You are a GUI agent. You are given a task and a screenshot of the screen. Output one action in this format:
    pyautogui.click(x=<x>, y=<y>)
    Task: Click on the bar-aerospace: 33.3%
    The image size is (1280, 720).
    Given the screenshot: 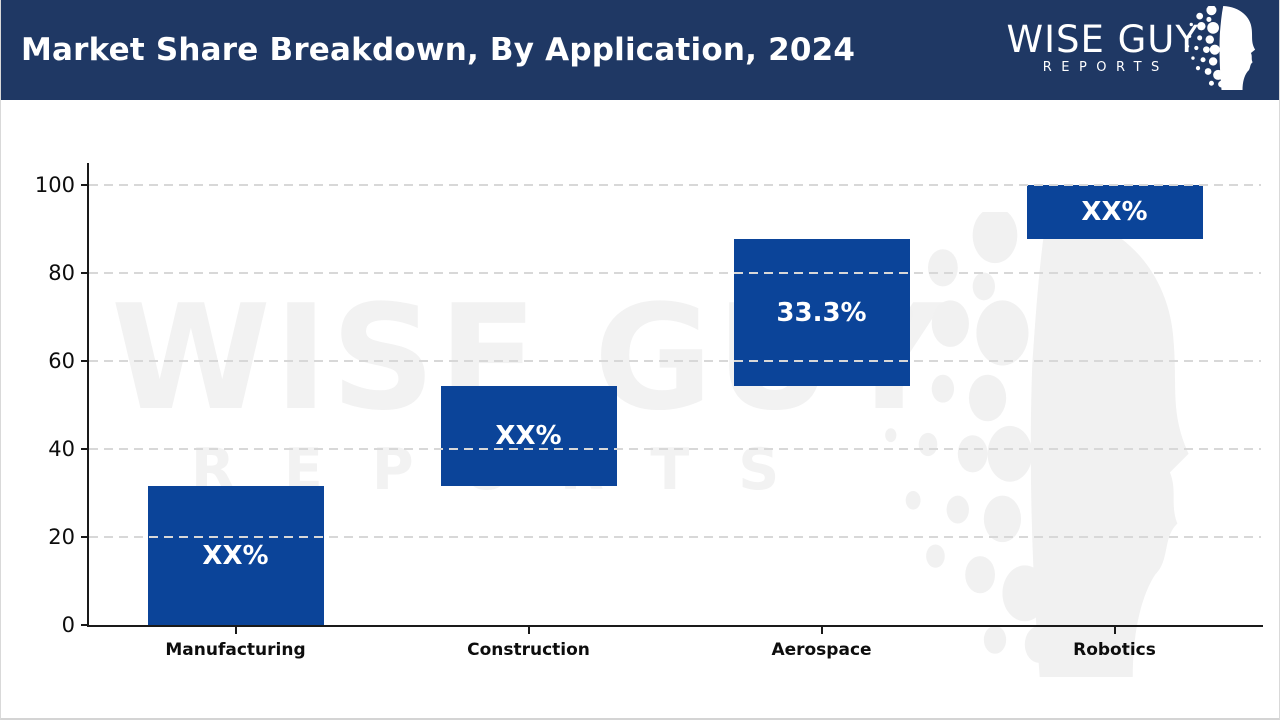 What is the action you would take?
    pyautogui.click(x=821, y=313)
    